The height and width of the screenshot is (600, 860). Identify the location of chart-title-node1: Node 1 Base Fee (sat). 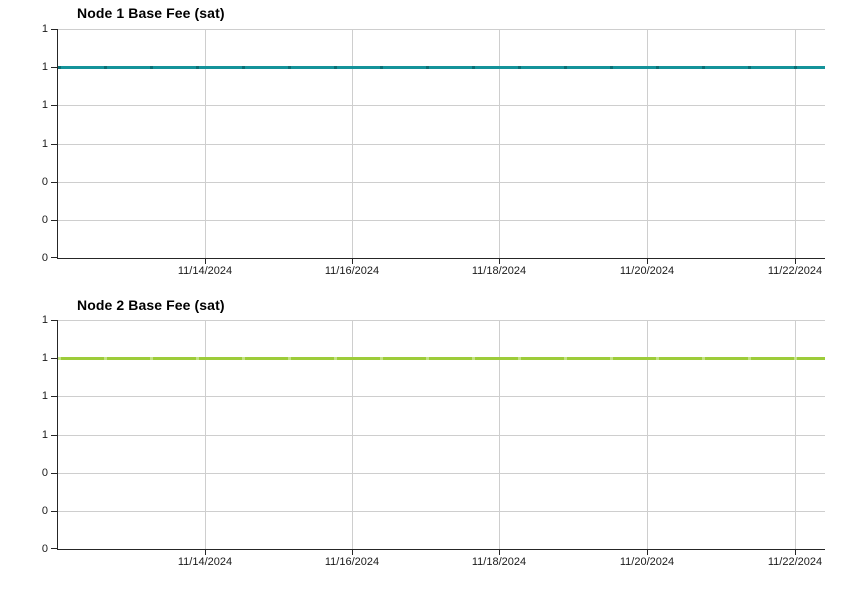
(151, 13).